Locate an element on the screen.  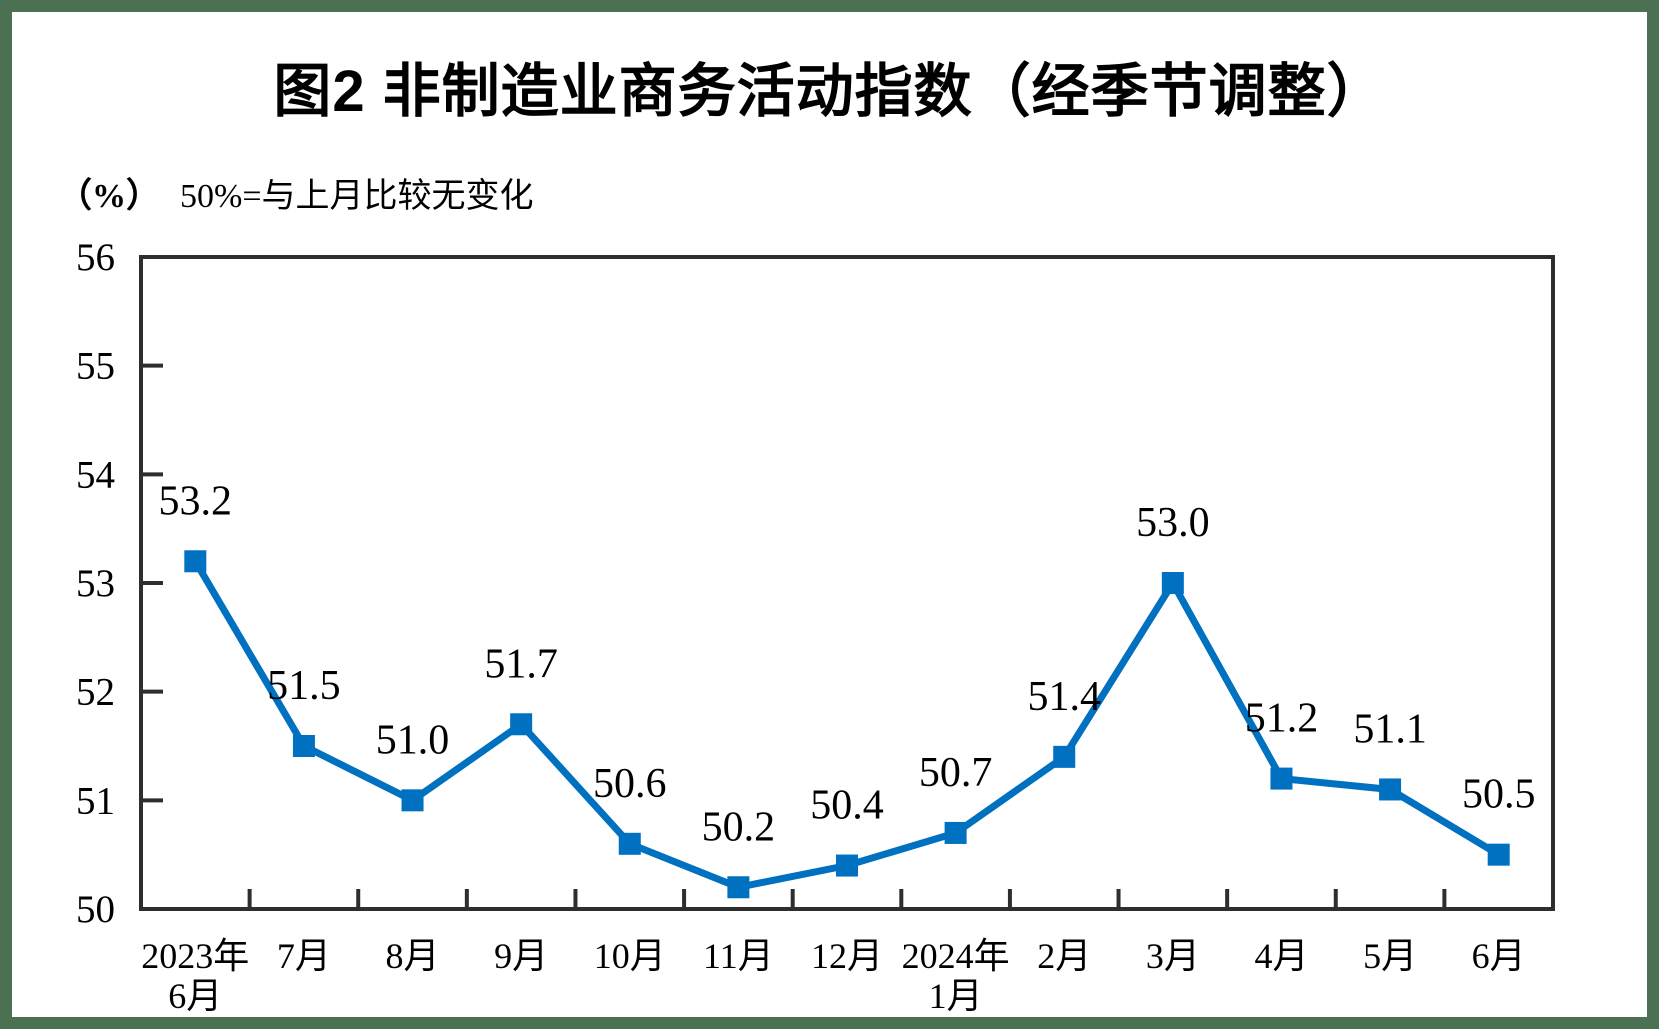
data-point-label: 53.2 is located at coordinates (196, 501).